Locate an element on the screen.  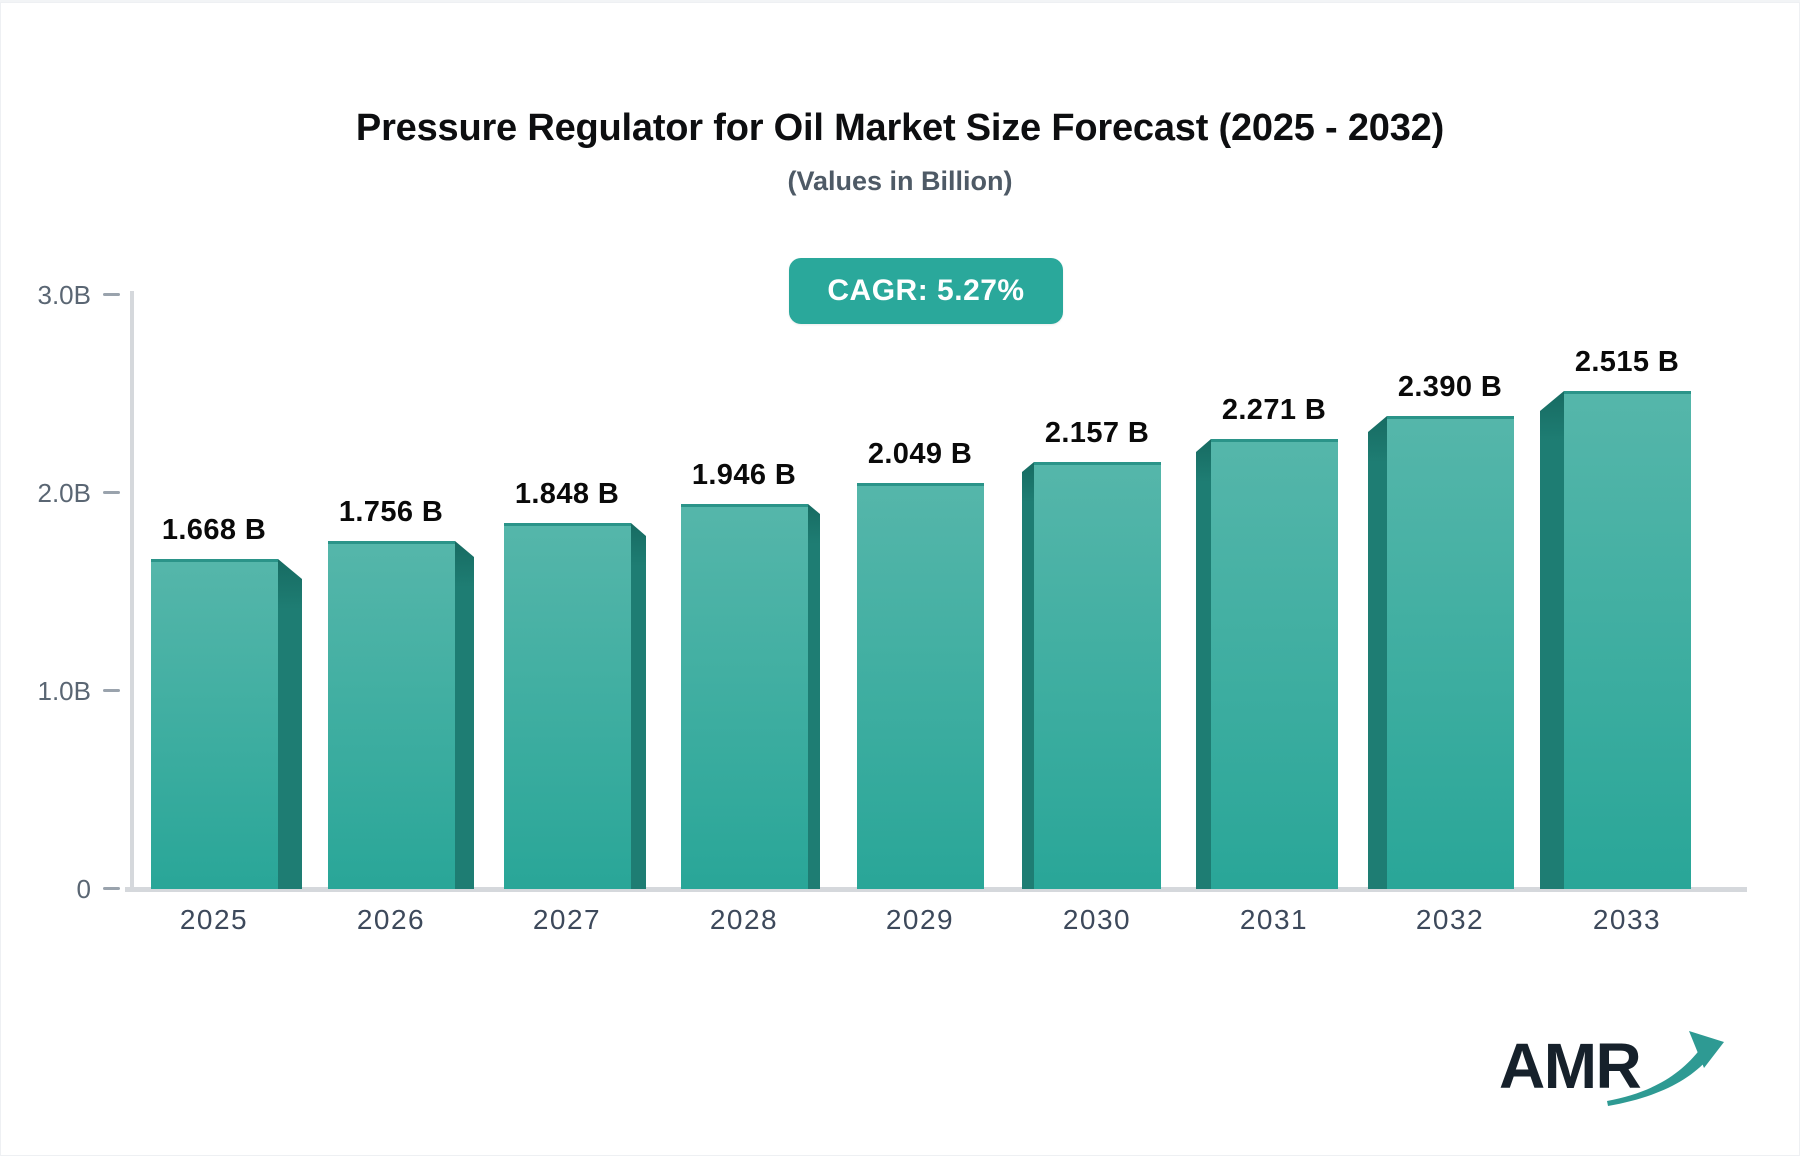
bar-2032 is located at coordinates (1450, 652).